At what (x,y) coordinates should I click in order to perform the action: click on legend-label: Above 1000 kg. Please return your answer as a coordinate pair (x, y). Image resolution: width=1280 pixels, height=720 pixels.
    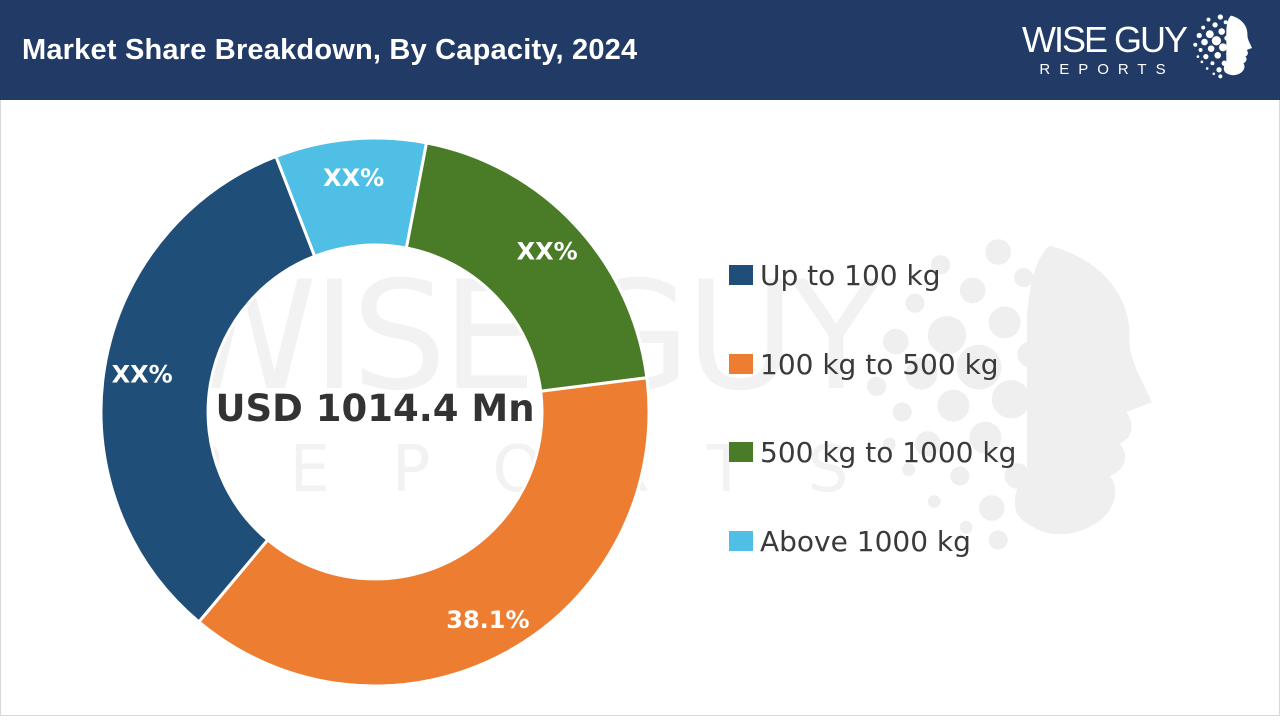
    Looking at the image, I should click on (865, 541).